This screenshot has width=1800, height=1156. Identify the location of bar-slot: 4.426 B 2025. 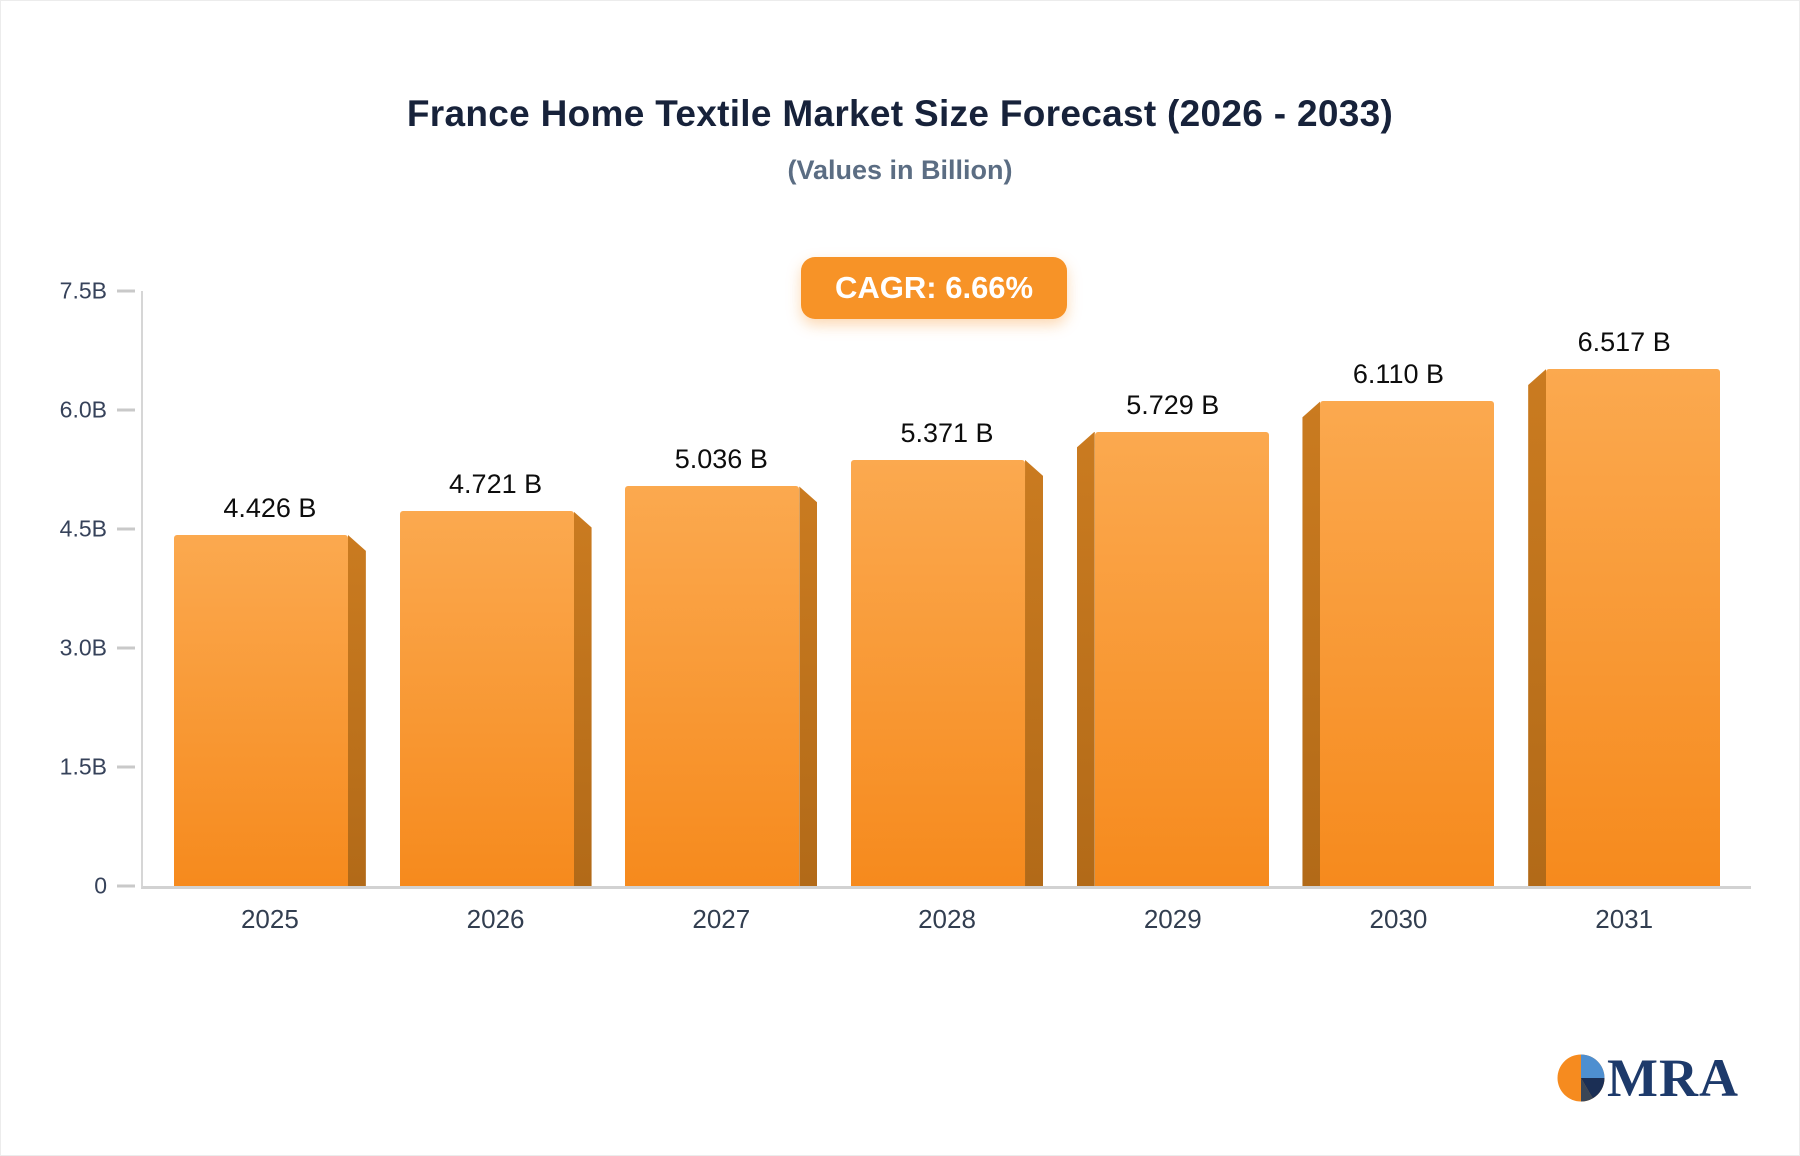
(270, 612).